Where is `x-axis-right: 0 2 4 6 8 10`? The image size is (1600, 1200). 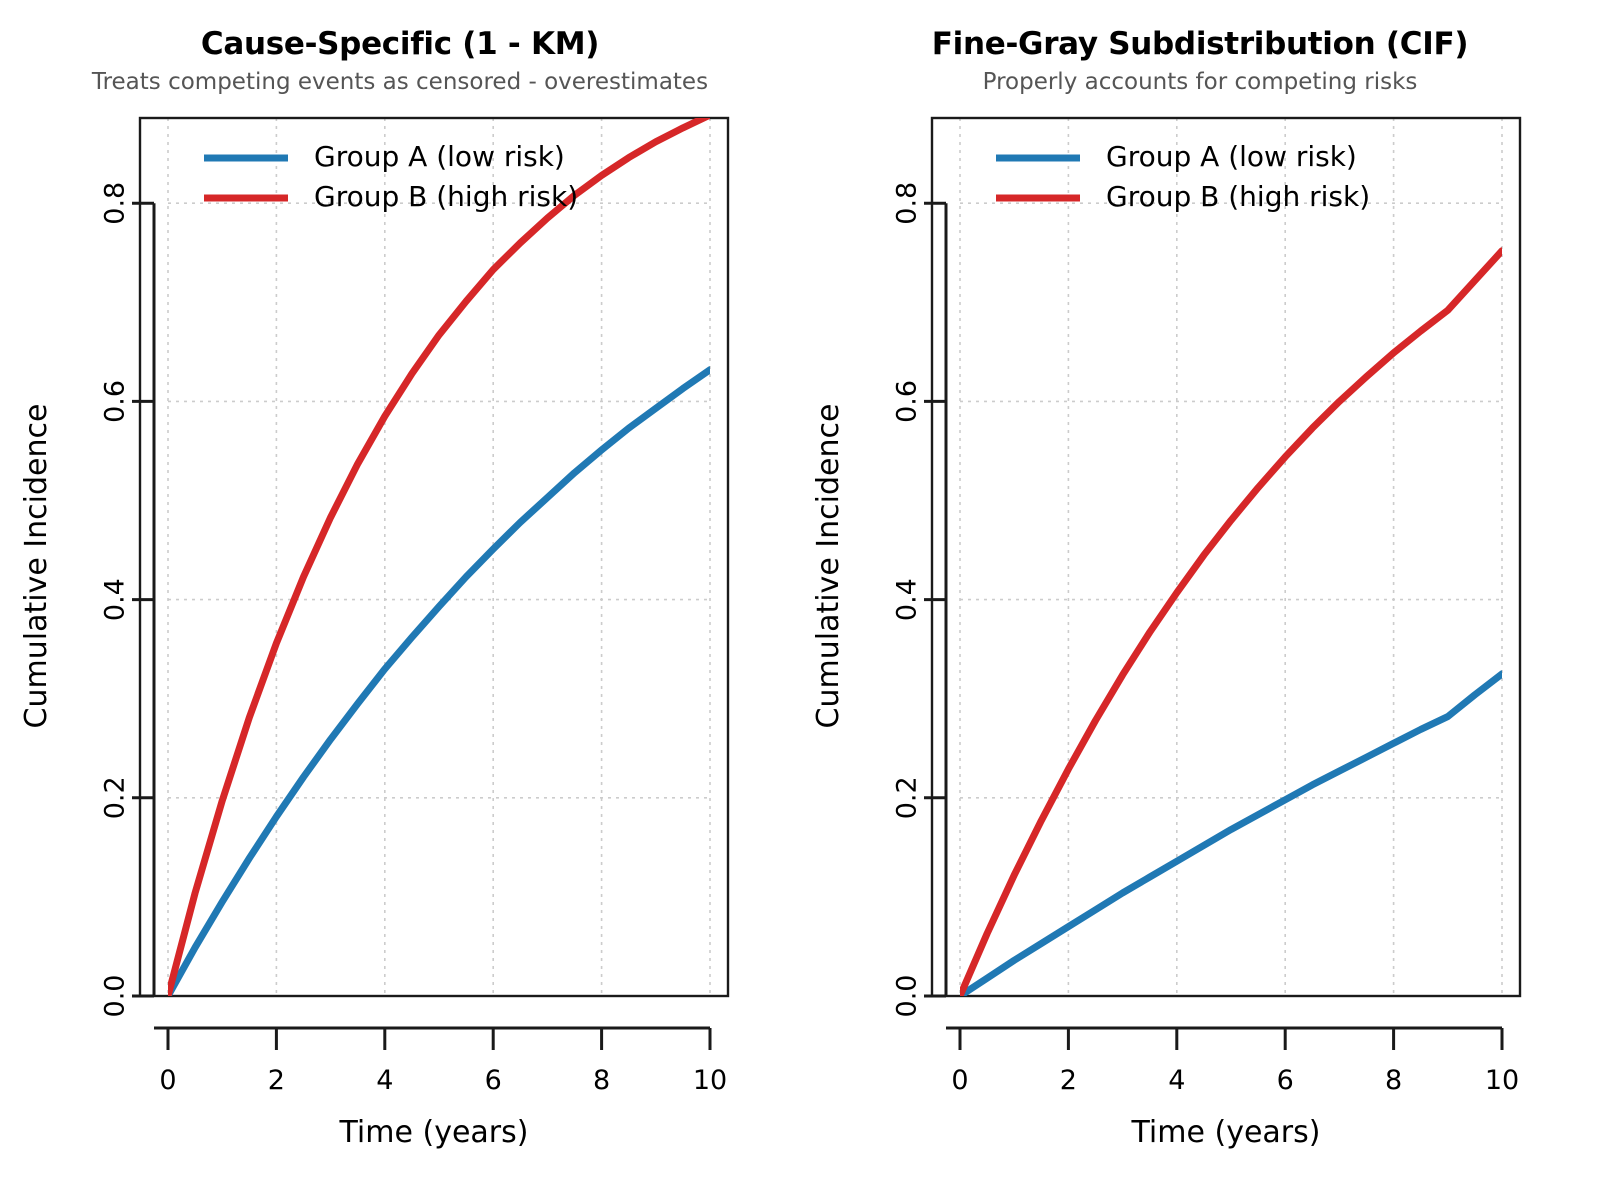 x-axis-right: 0 2 4 6 8 10 is located at coordinates (1232, 1061).